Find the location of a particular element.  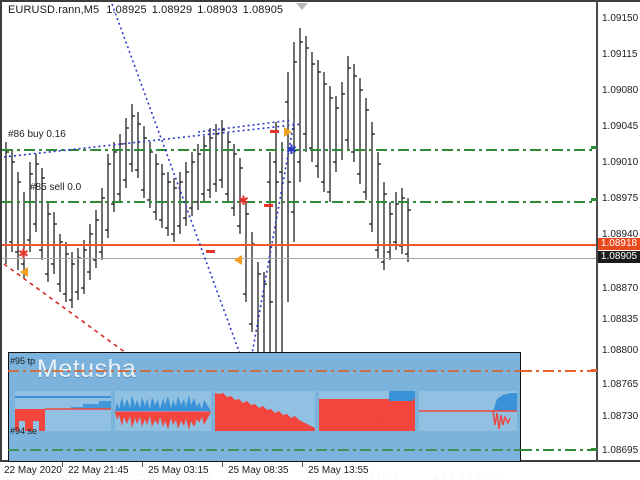

panel-value-today: 35.35 USD is located at coordinates (367, 475).